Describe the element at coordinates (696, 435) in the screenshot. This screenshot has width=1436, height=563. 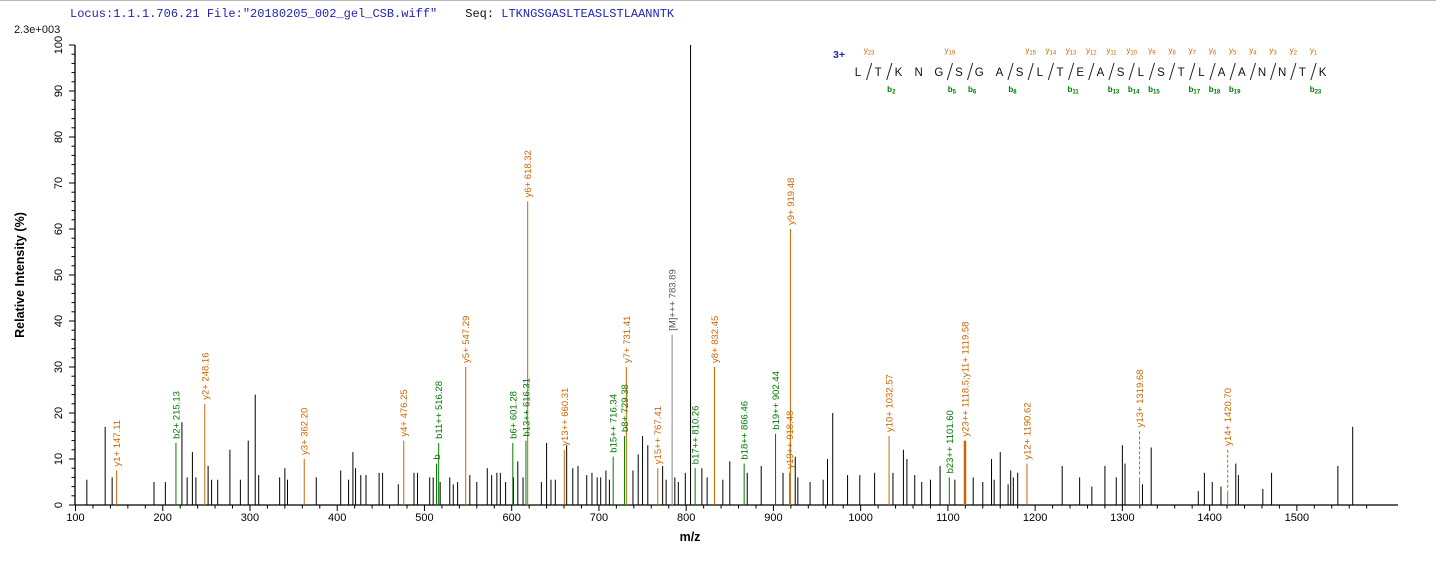
I see `peak-annotation-label: b17++ 810.26` at that location.